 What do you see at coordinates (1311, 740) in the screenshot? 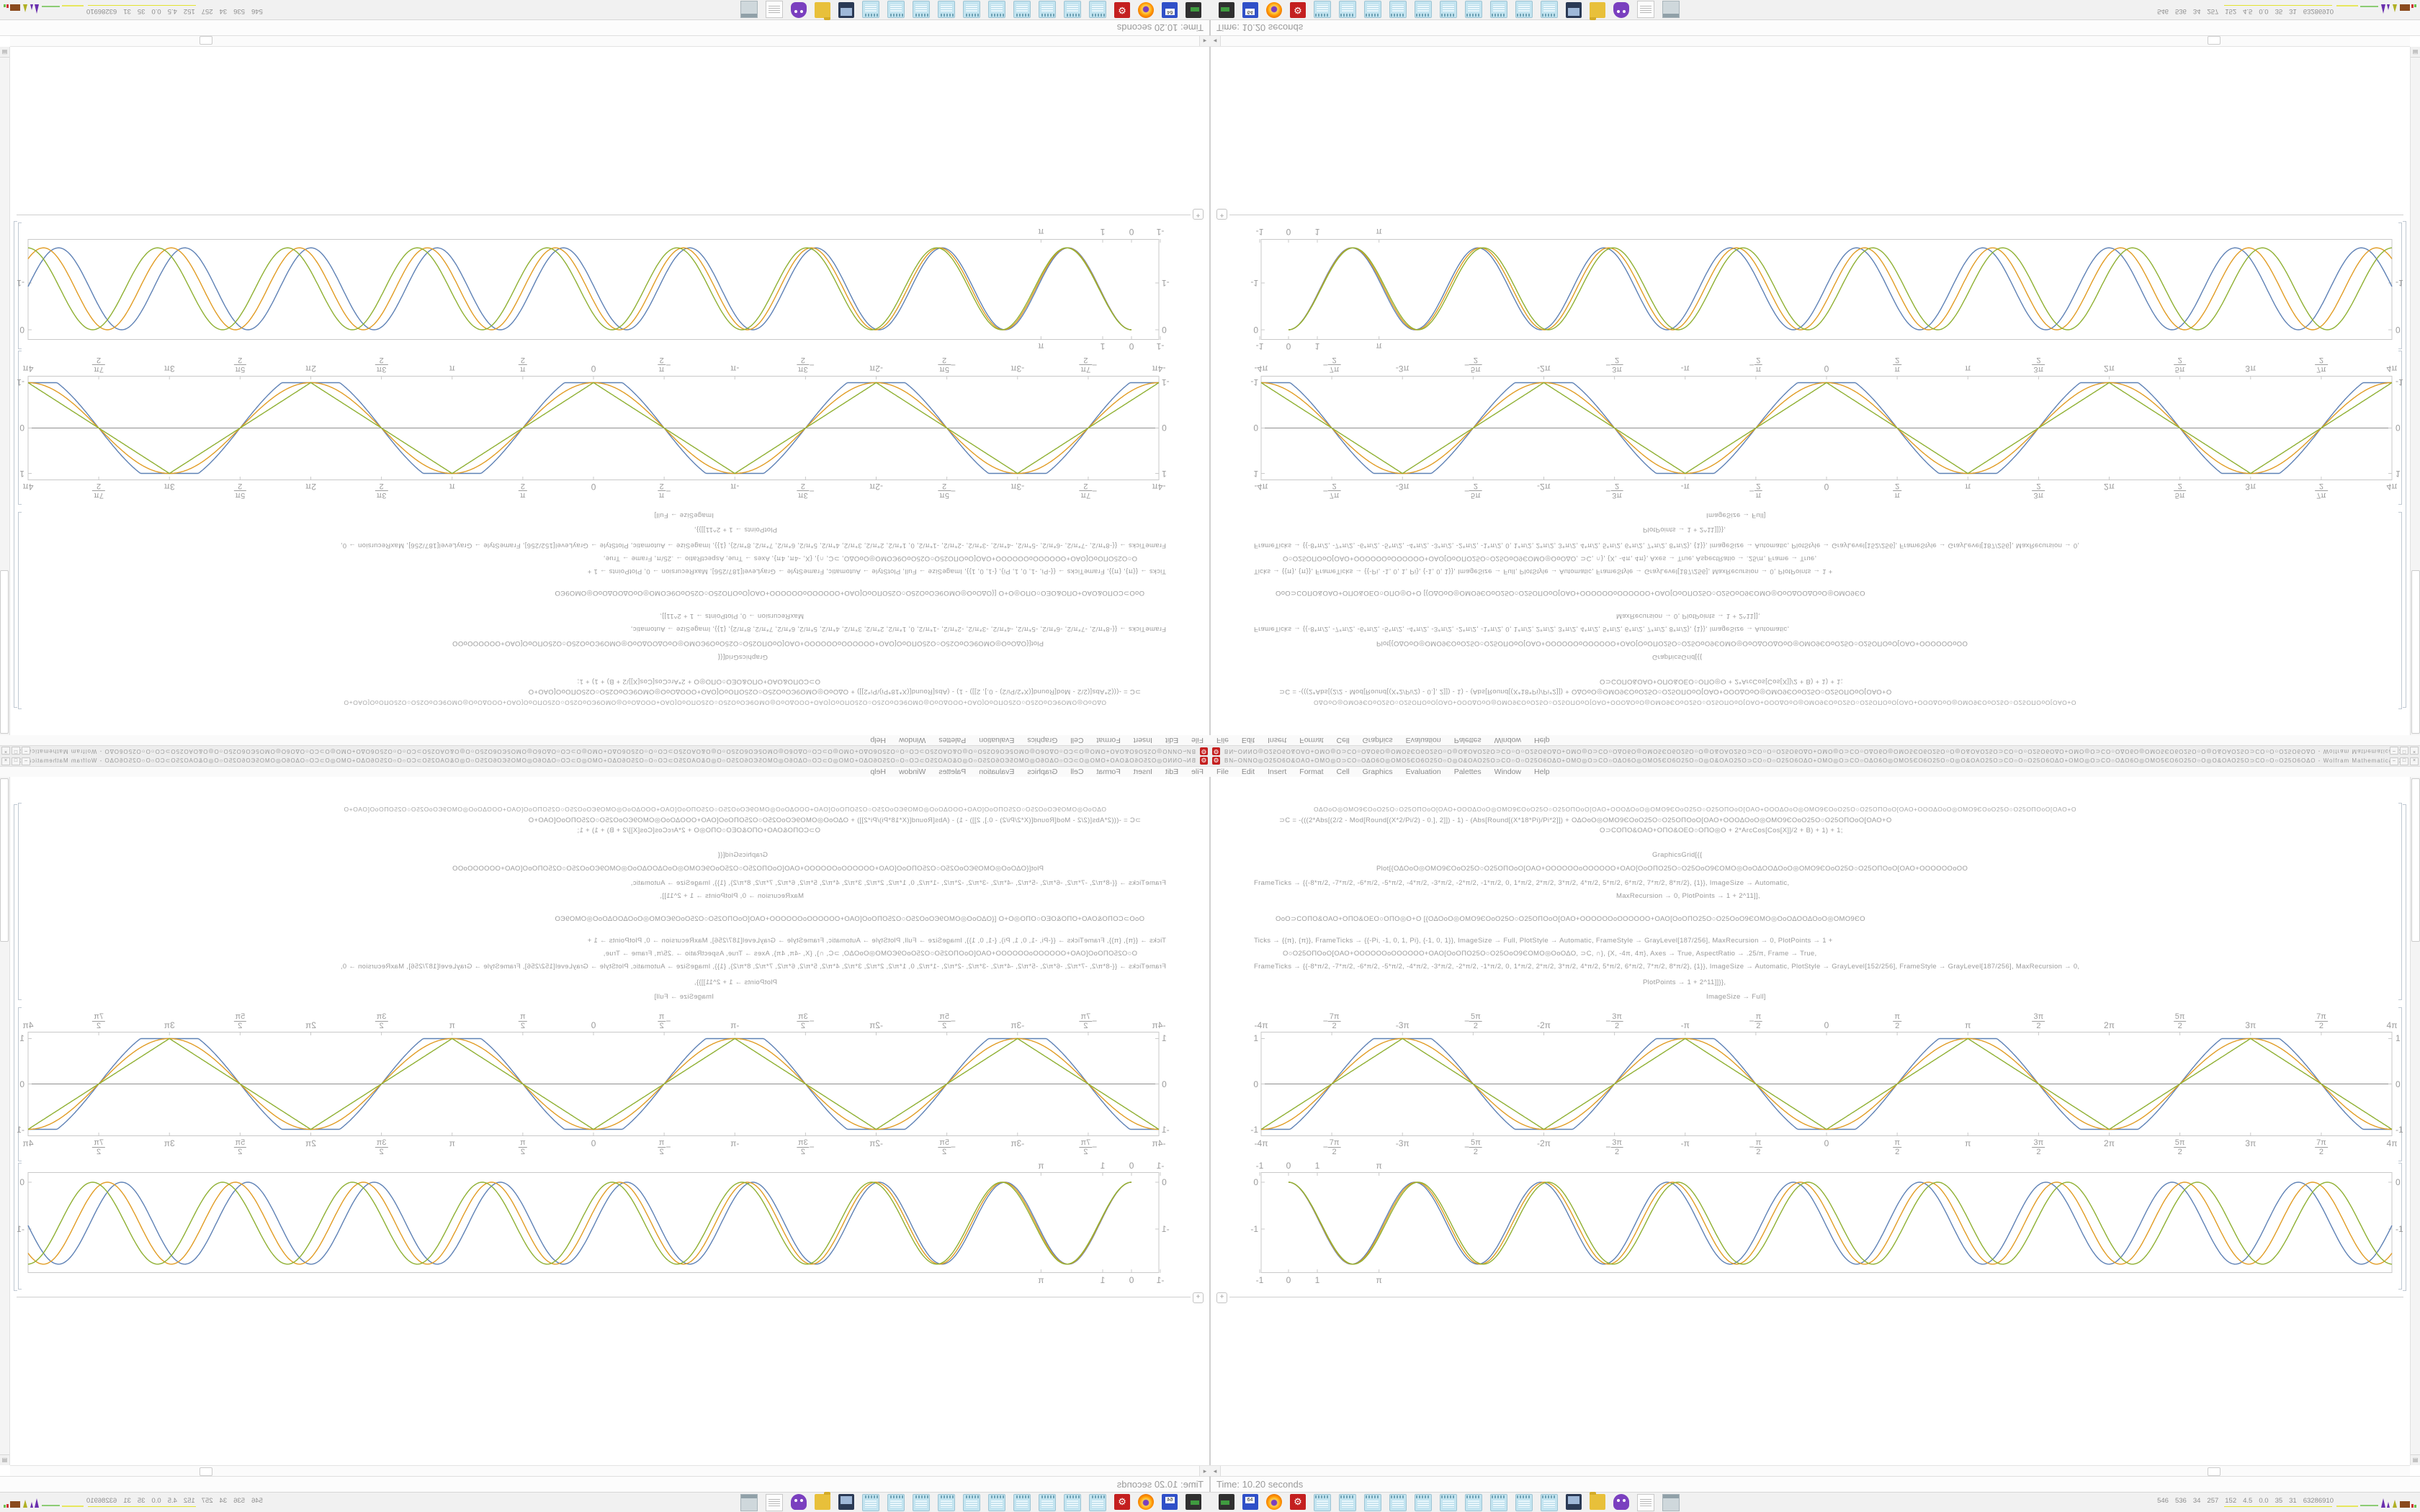
I see `menu-item-format: Format` at bounding box center [1311, 740].